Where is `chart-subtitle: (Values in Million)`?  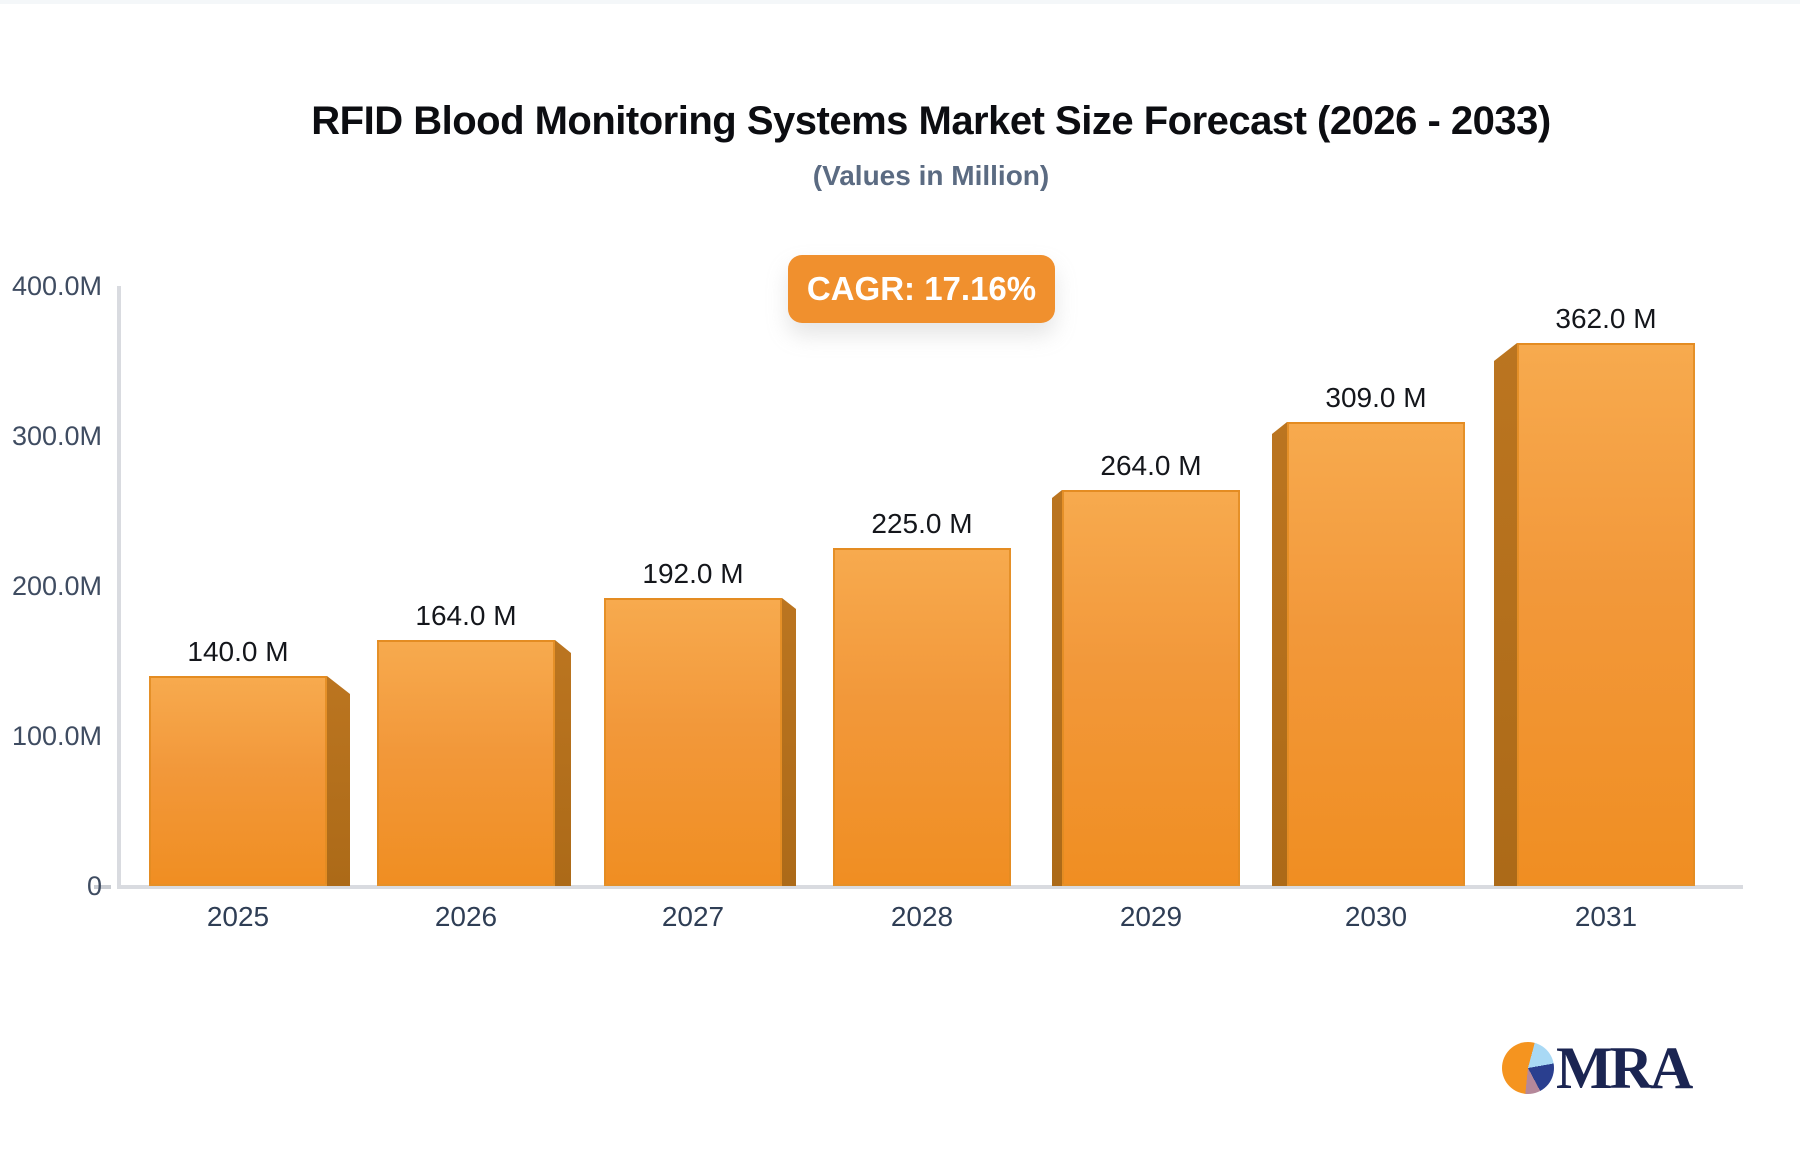
chart-subtitle: (Values in Million) is located at coordinates (931, 175).